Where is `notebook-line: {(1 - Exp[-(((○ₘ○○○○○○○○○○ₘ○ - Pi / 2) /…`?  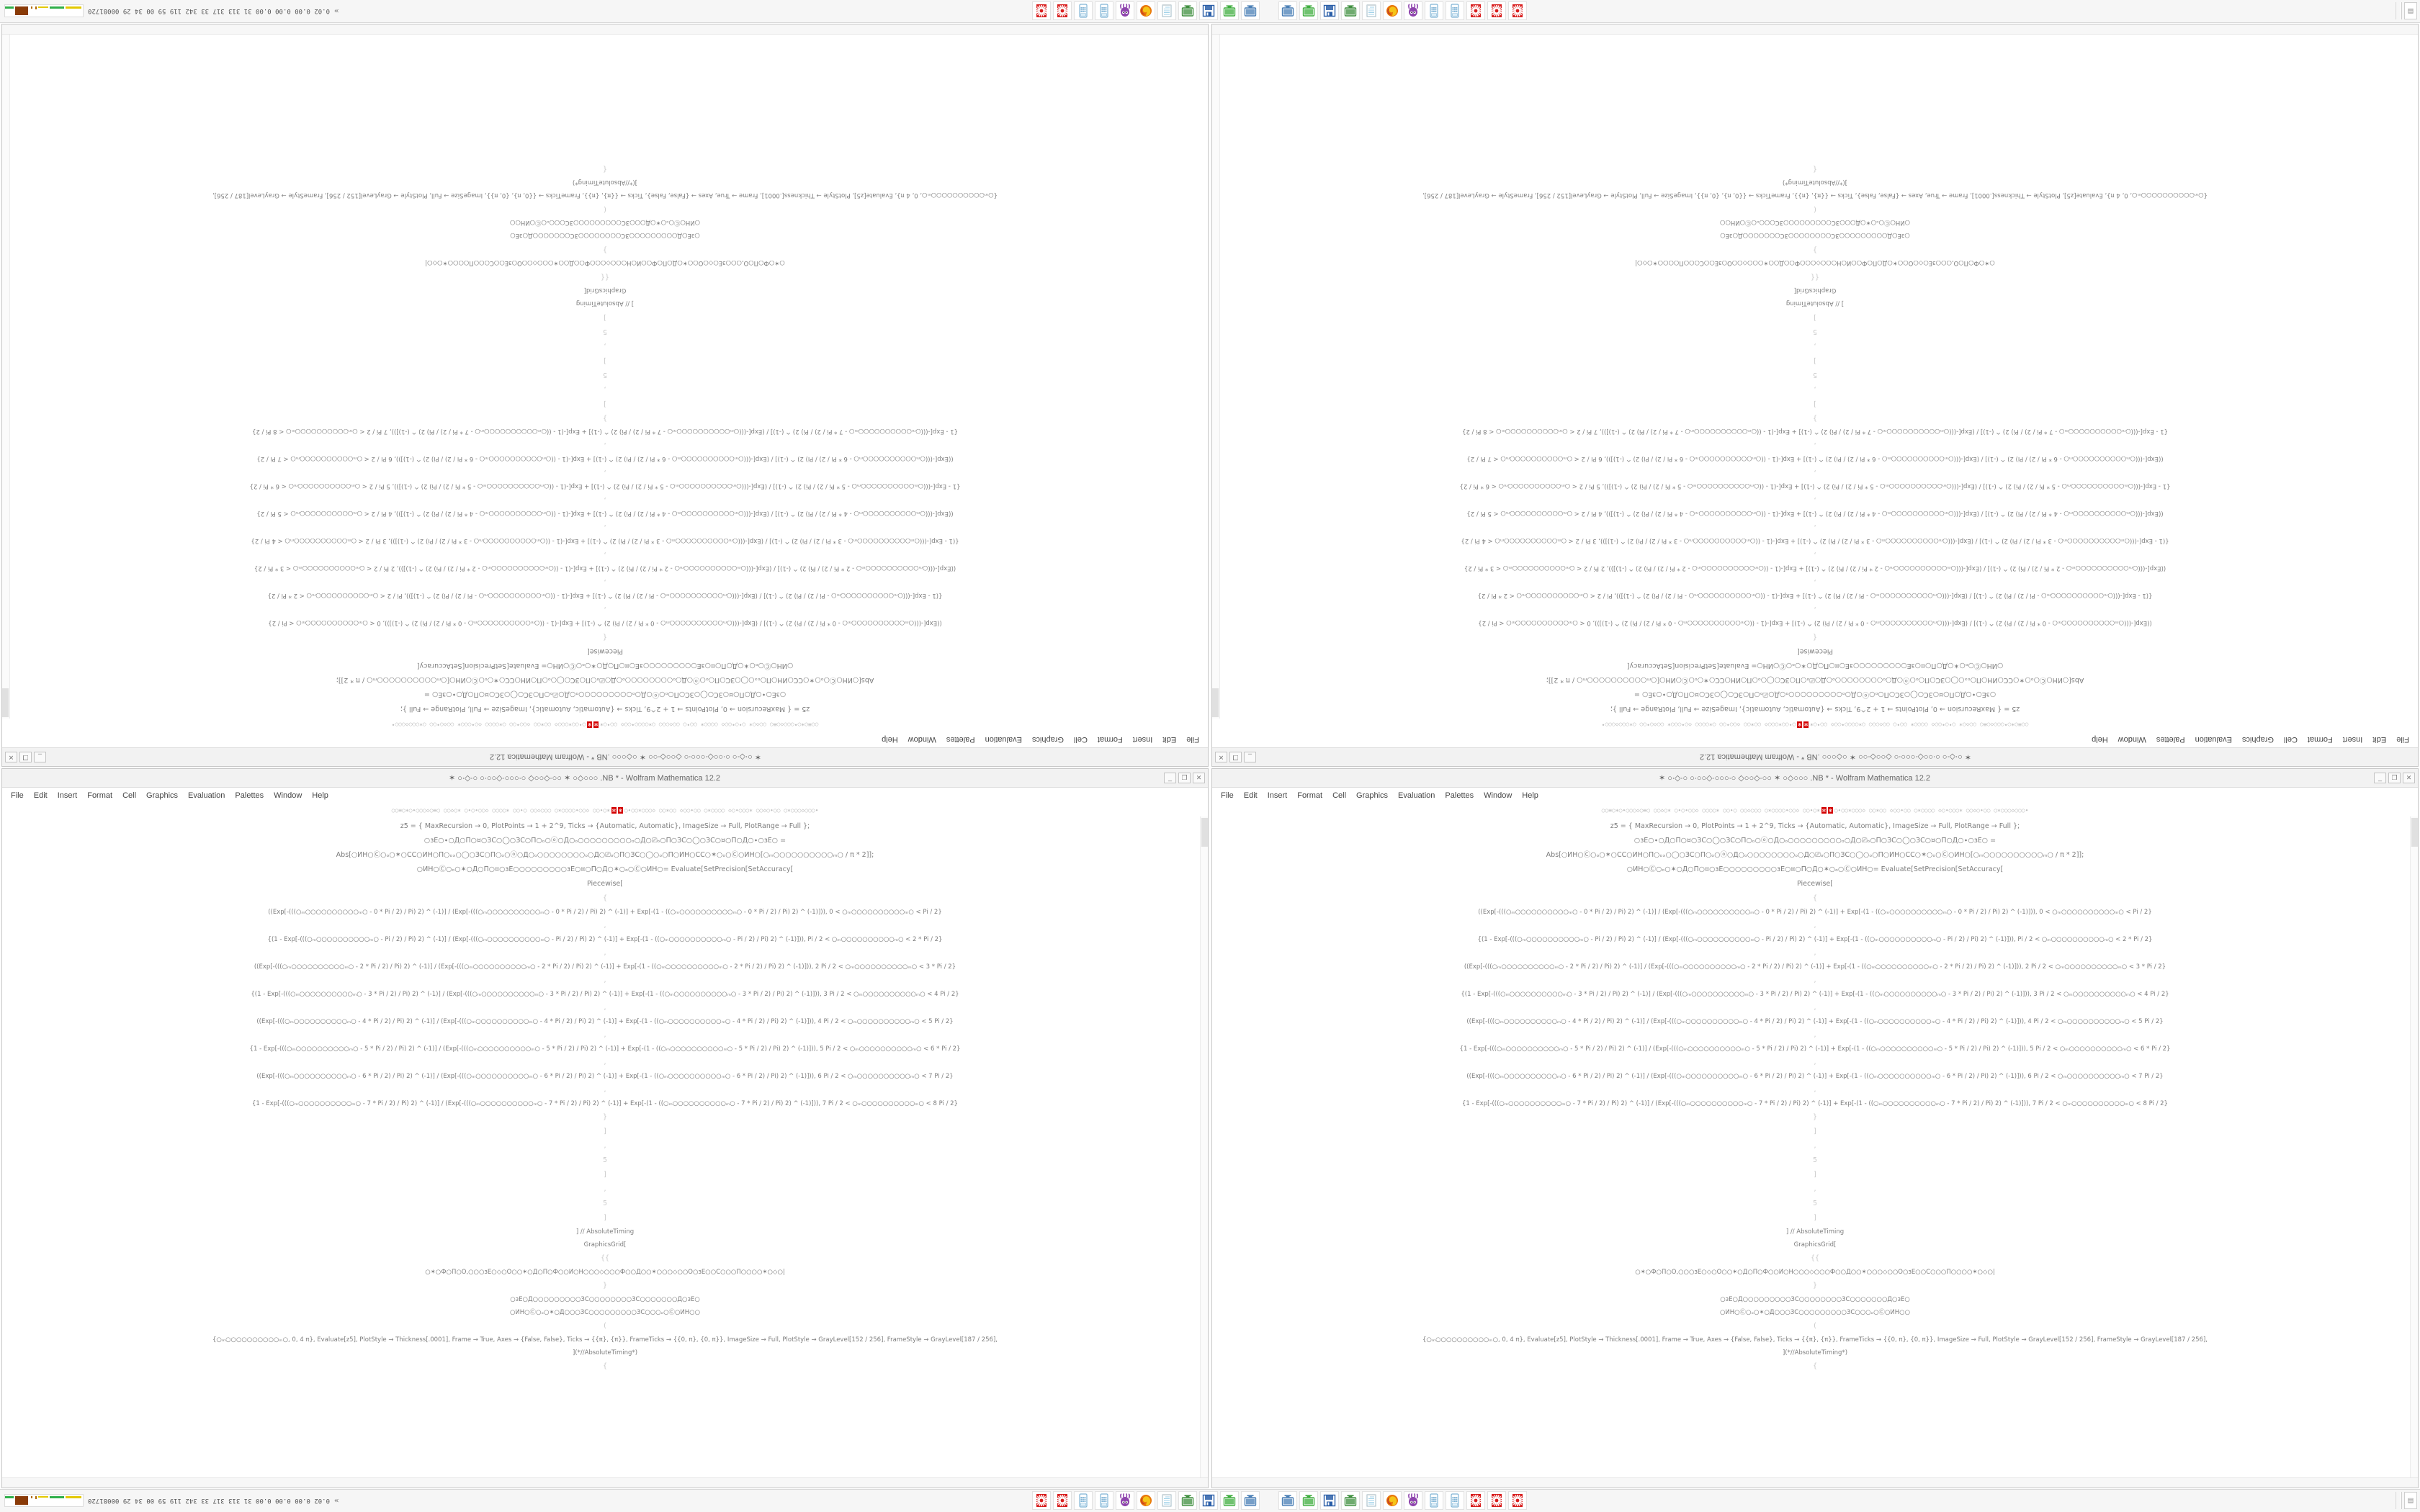 notebook-line: {(1 - Exp[-(((○ₘ○○○○○○○○○○ₘ○ - Pi / 2) /… is located at coordinates (1815, 595).